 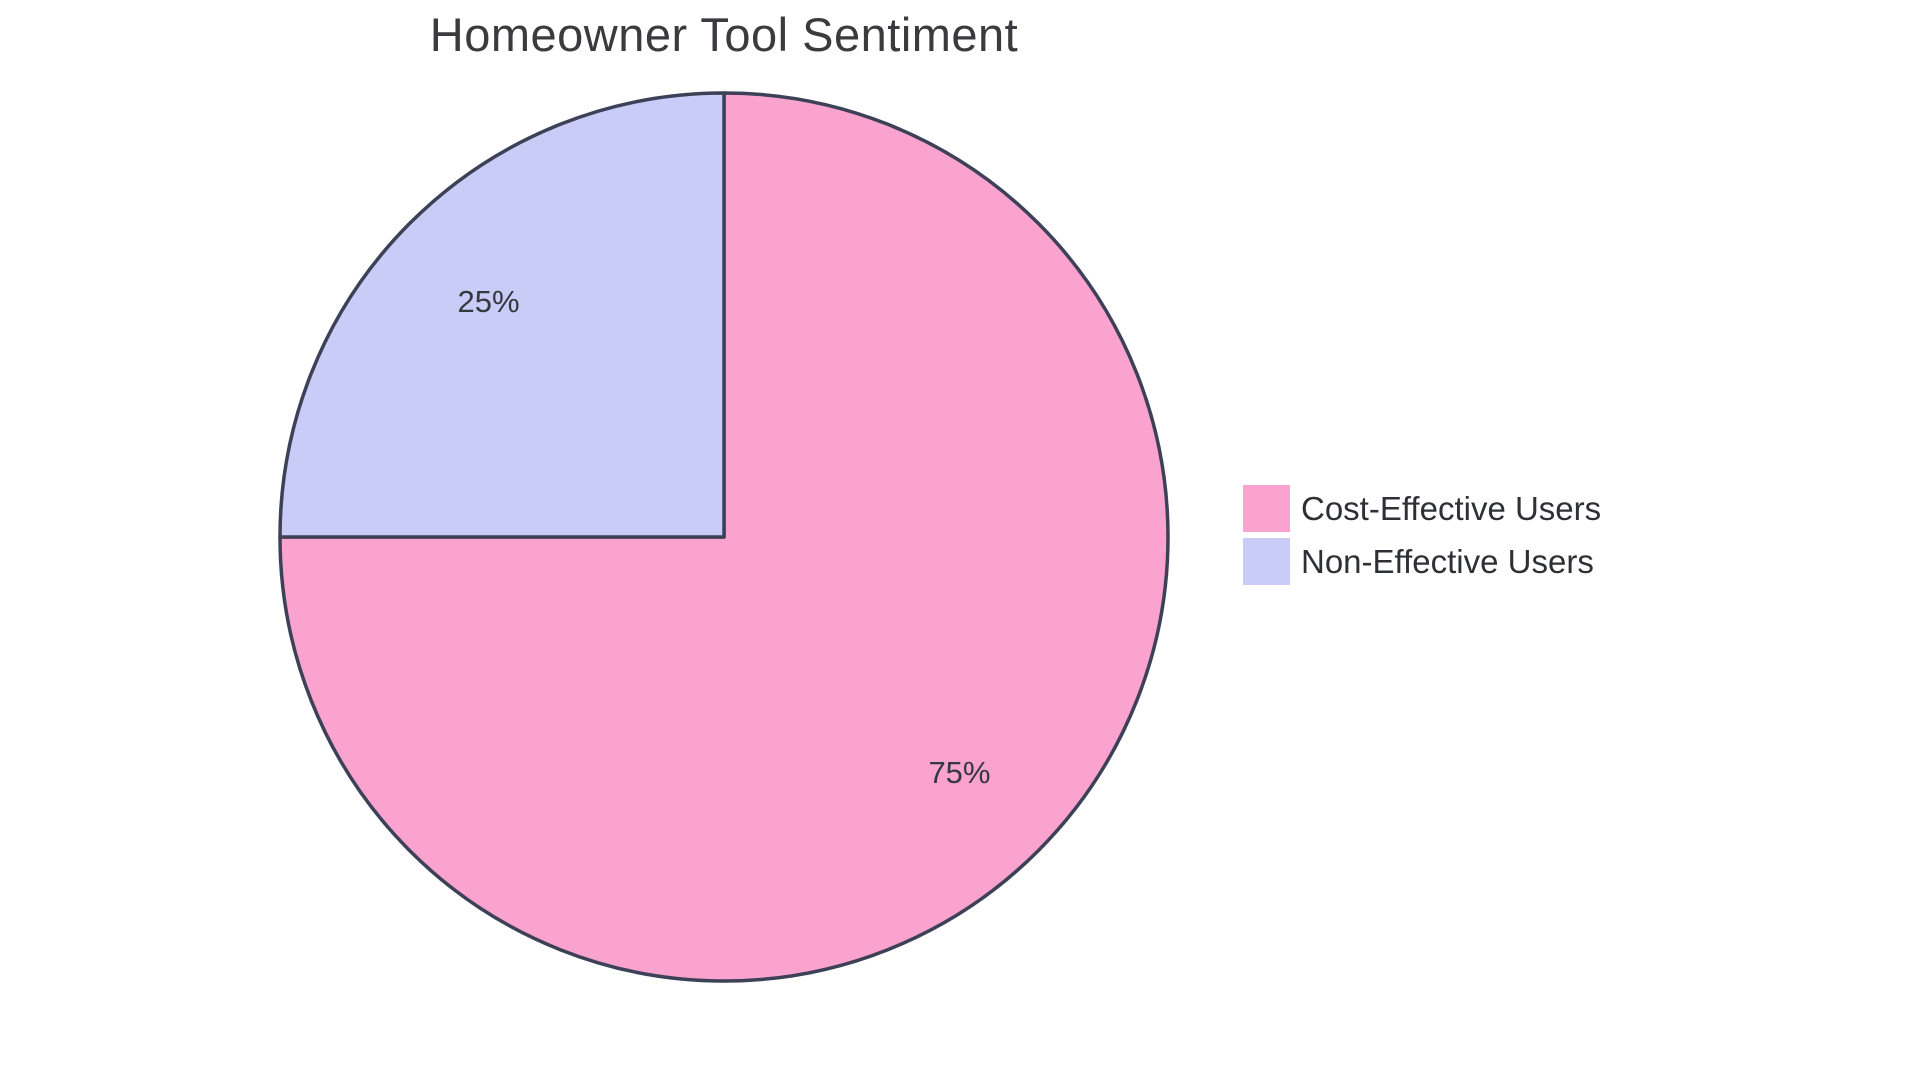 What do you see at coordinates (1447, 561) in the screenshot?
I see `legend-label-non-effective: Non-Effective Users` at bounding box center [1447, 561].